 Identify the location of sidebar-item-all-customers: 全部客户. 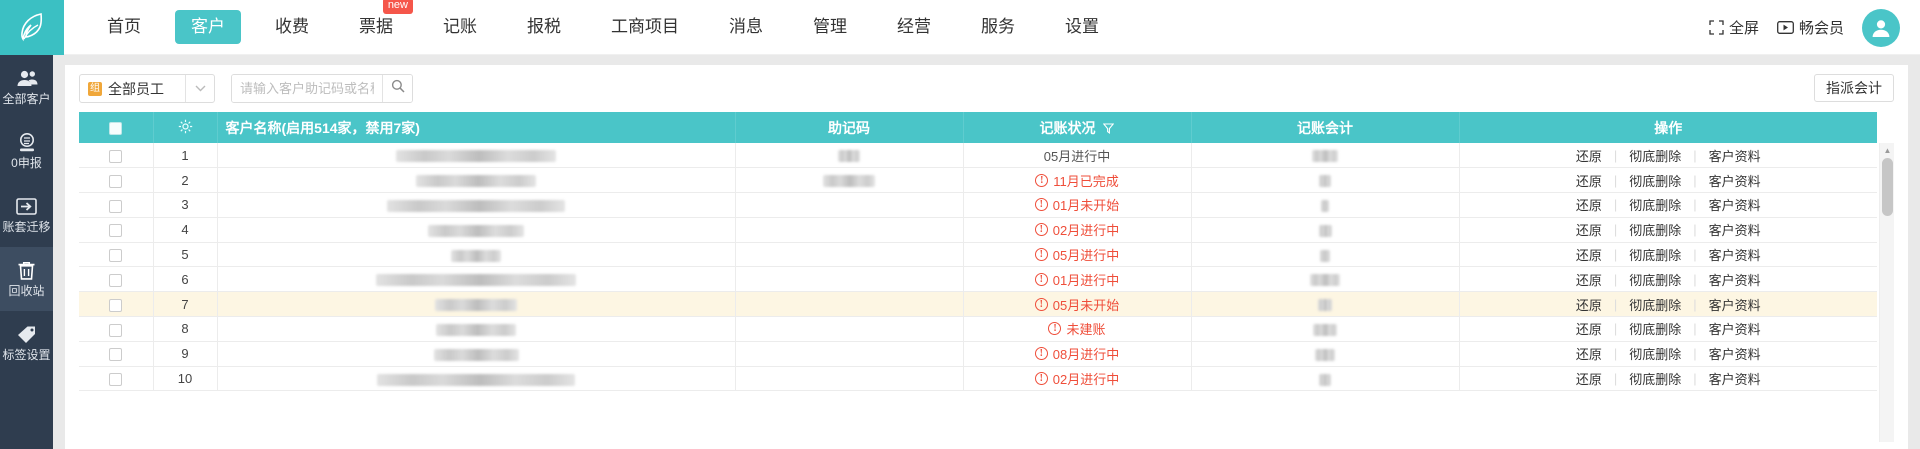
(26, 87).